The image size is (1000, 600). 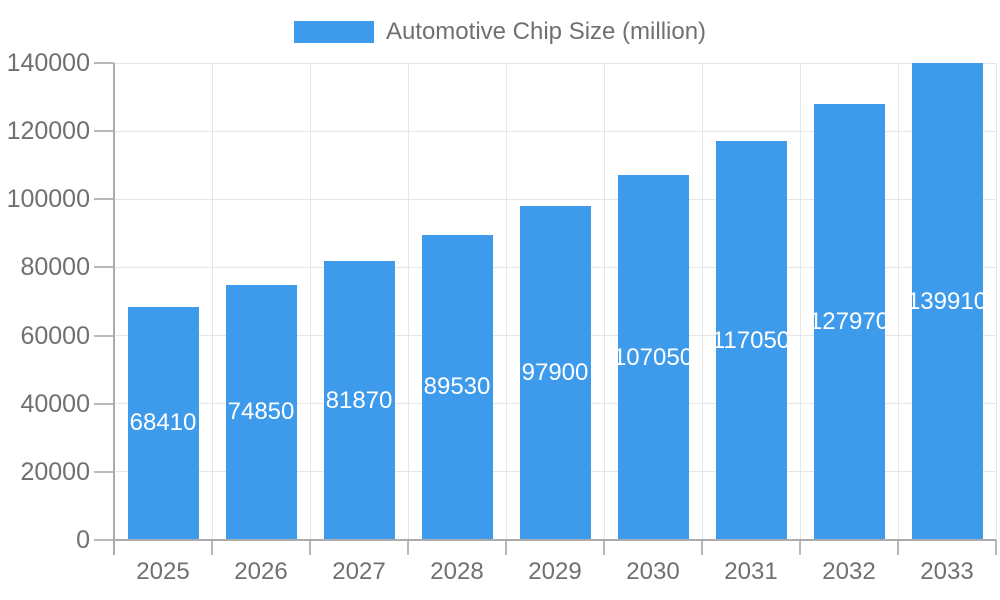 I want to click on y-axis-tick-label: 60000, so click(x=55, y=335).